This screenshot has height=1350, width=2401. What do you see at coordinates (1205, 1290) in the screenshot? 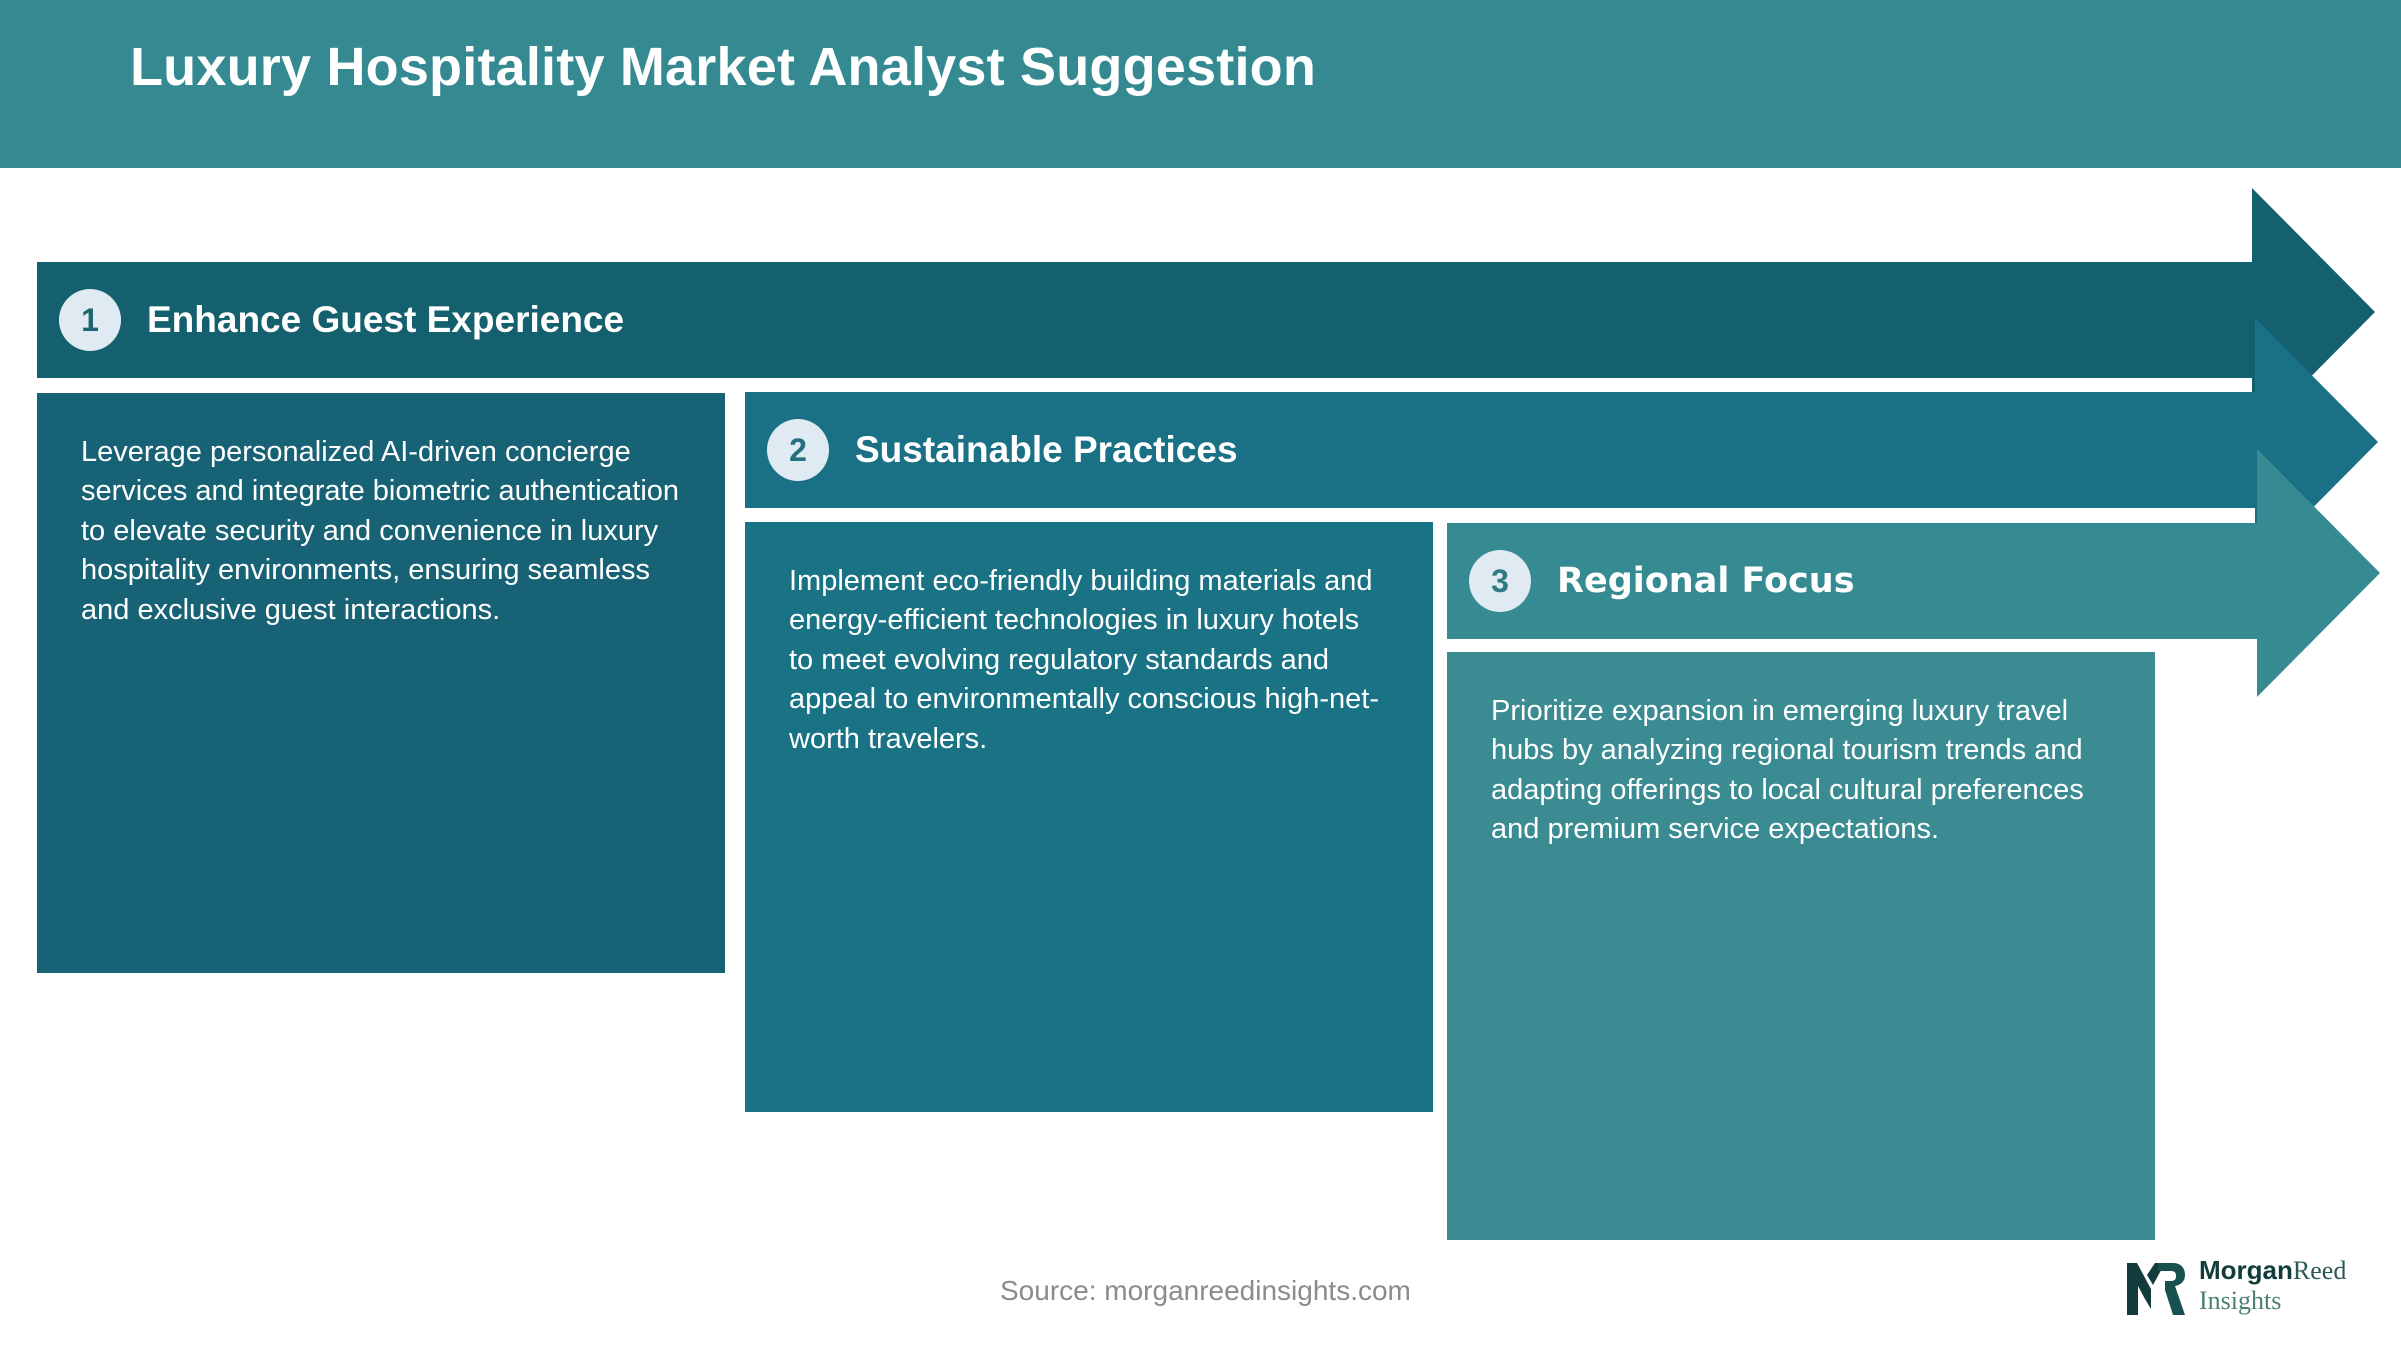
I see `source-attribution: Source: morganreedinsights.com` at bounding box center [1205, 1290].